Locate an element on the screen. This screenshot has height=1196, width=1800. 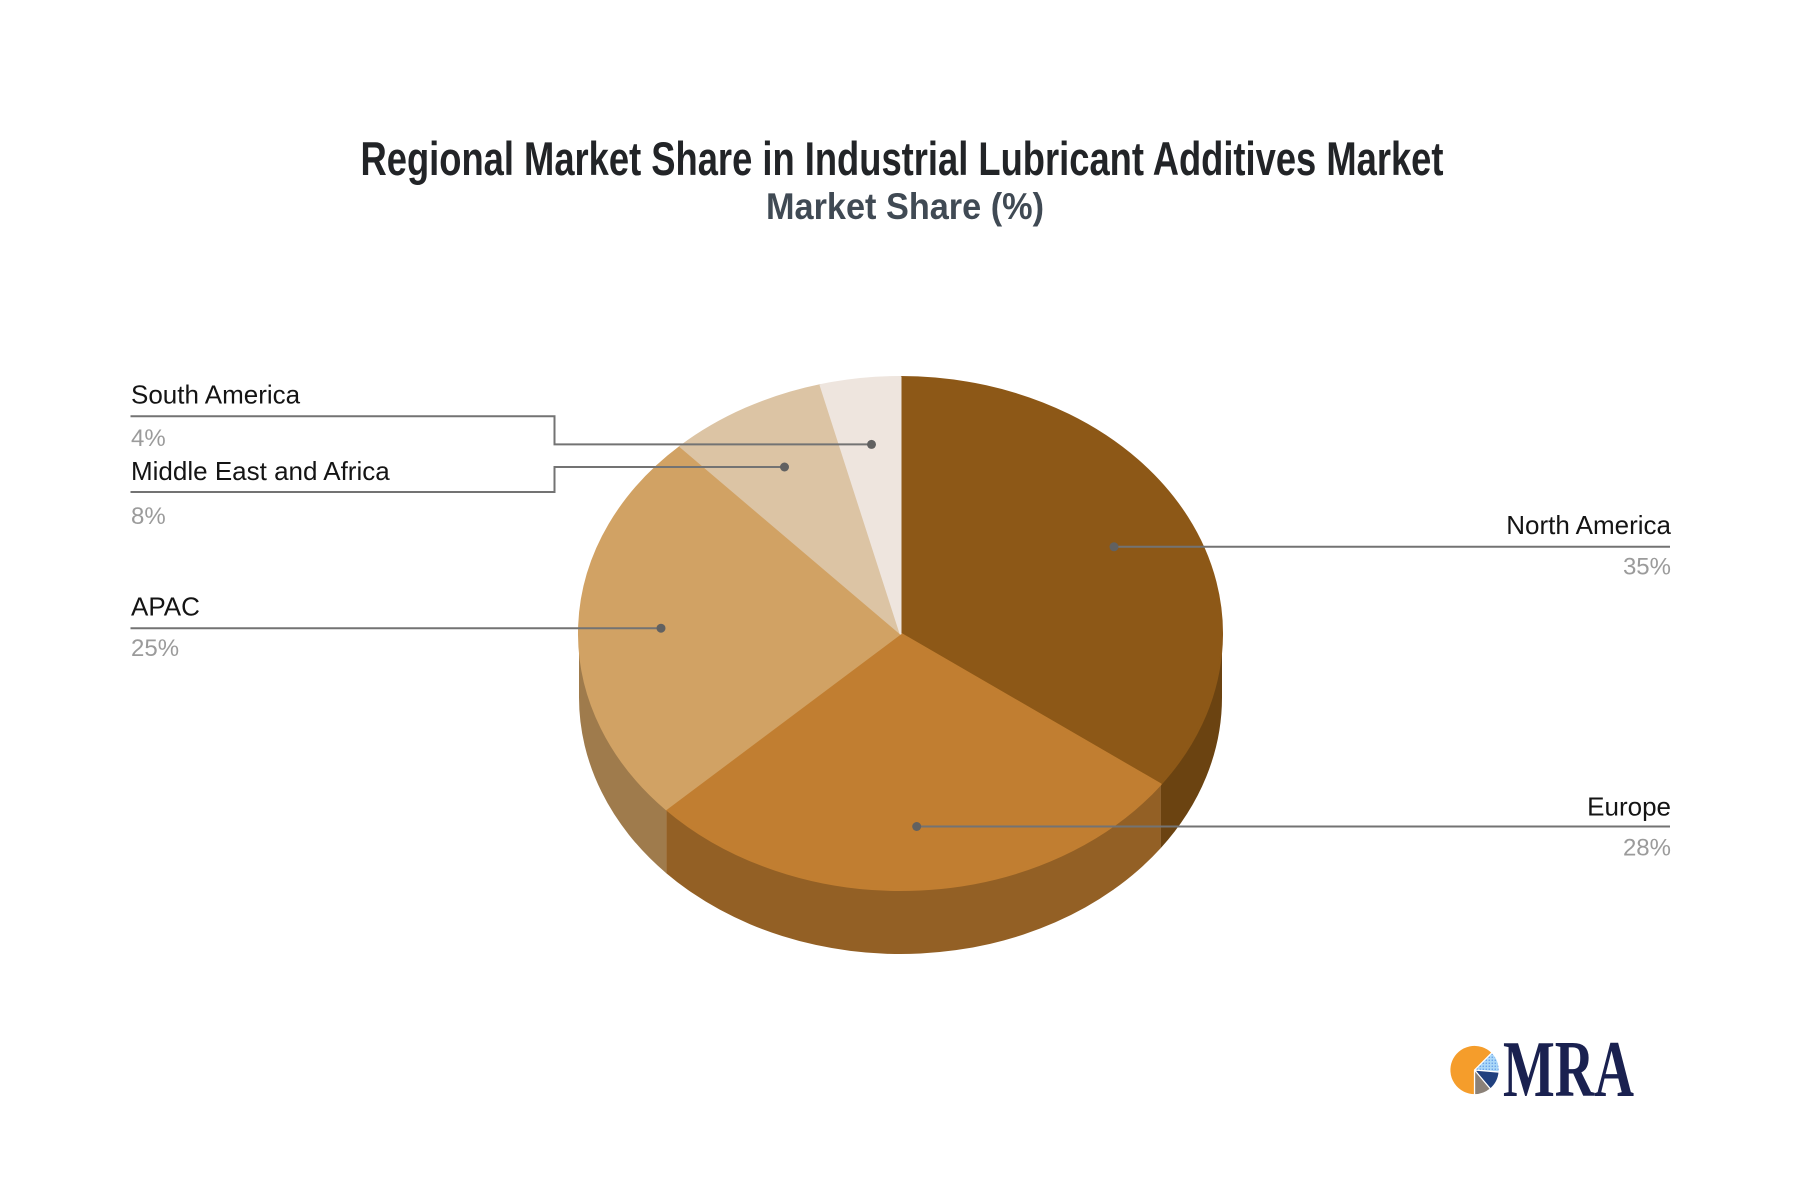
svg-text: 4% is located at coordinates (148, 438).